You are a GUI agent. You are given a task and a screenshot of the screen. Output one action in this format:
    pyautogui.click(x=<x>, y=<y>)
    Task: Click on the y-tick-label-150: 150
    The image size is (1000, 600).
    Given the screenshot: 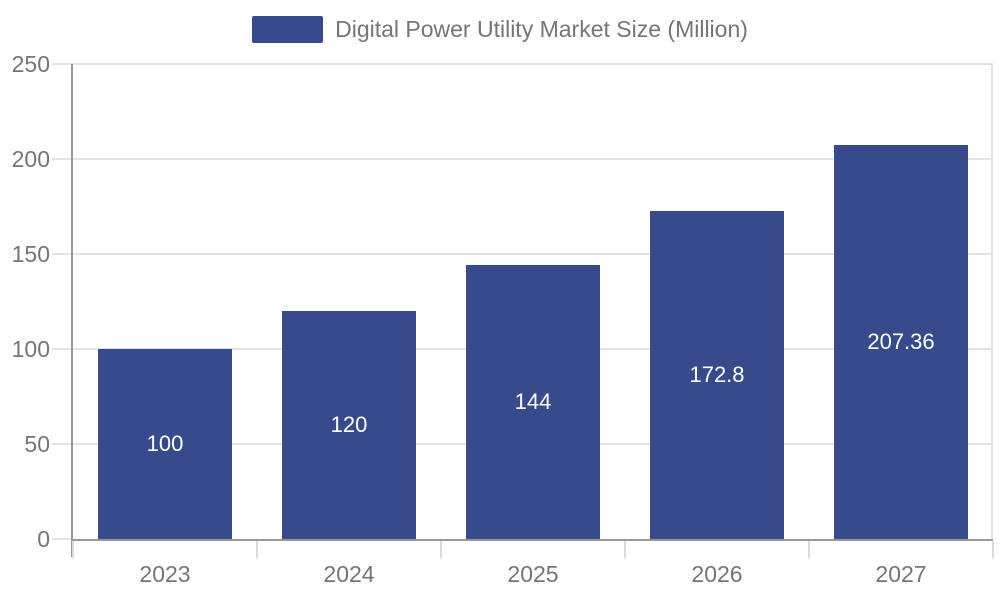 What is the action you would take?
    pyautogui.click(x=30, y=254)
    